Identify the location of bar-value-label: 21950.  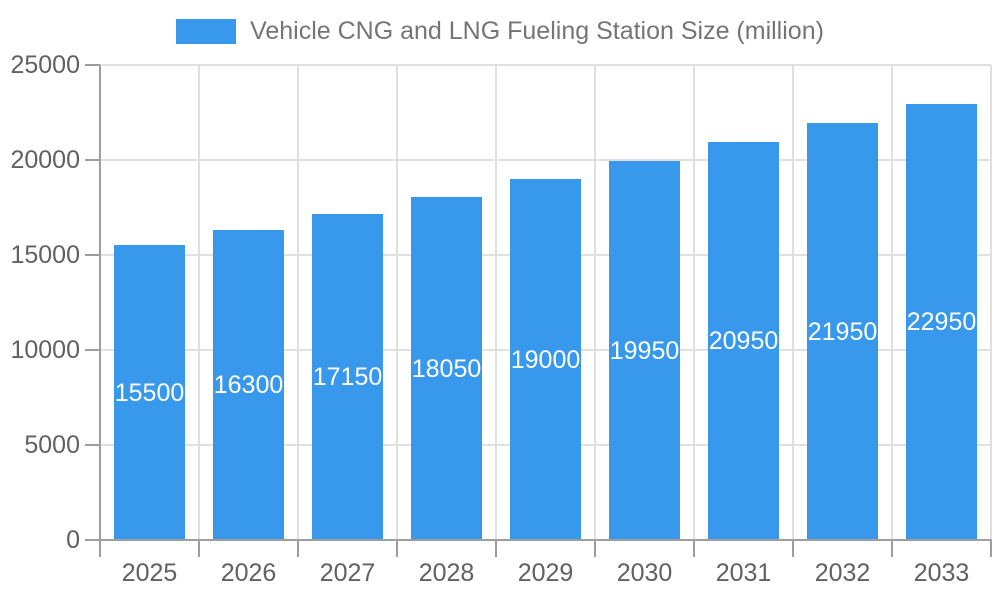
(842, 331).